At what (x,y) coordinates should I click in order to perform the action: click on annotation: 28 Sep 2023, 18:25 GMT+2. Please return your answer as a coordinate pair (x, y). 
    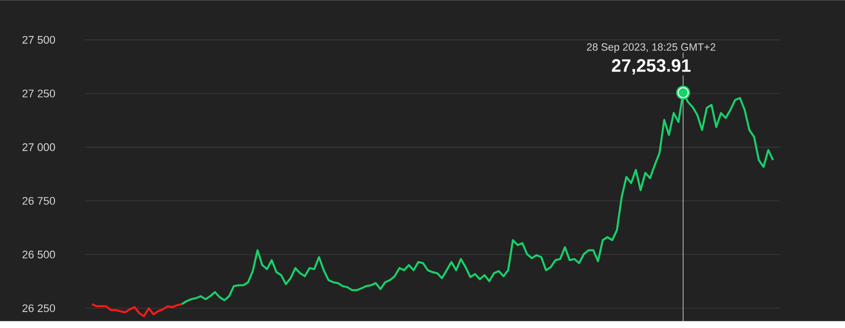
    Looking at the image, I should click on (651, 48).